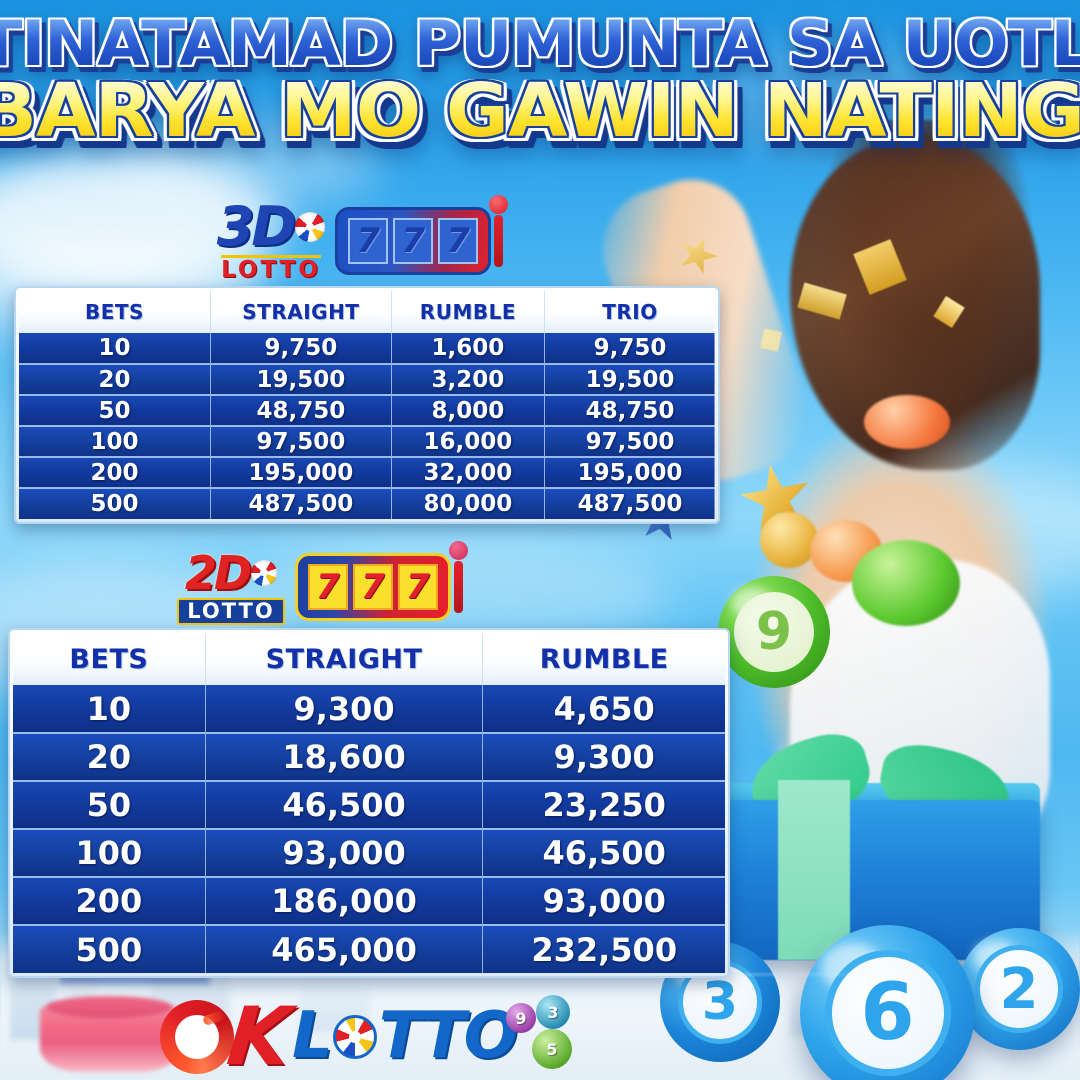 Image resolution: width=1080 pixels, height=1080 pixels. I want to click on lottery-ball-2: 2, so click(1019, 989).